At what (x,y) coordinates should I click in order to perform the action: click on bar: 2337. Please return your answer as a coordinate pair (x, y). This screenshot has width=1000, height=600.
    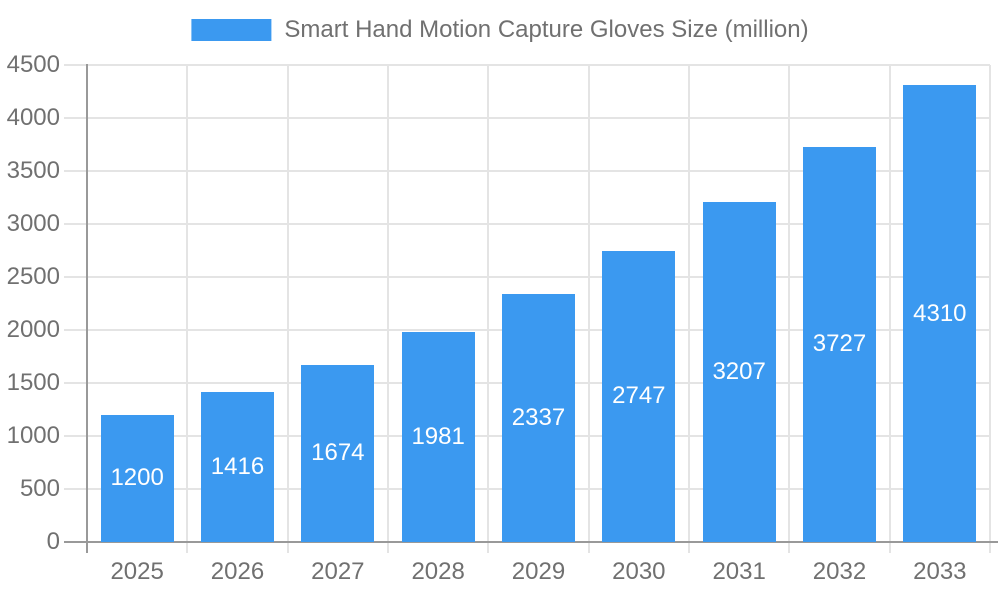
    Looking at the image, I should click on (538, 418).